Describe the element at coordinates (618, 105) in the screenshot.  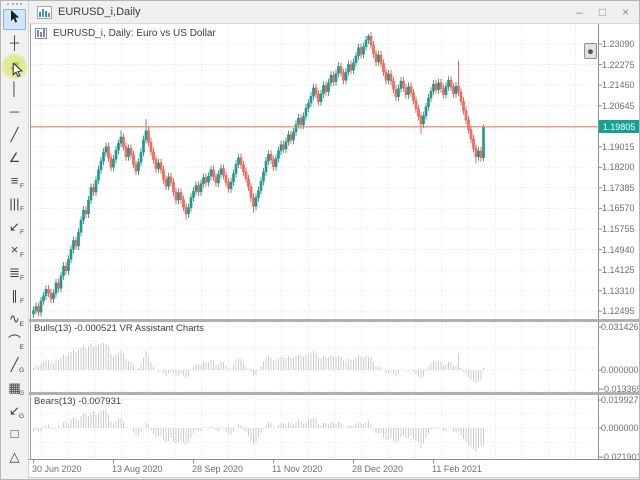
I see `price-tick-label: 1.20645` at that location.